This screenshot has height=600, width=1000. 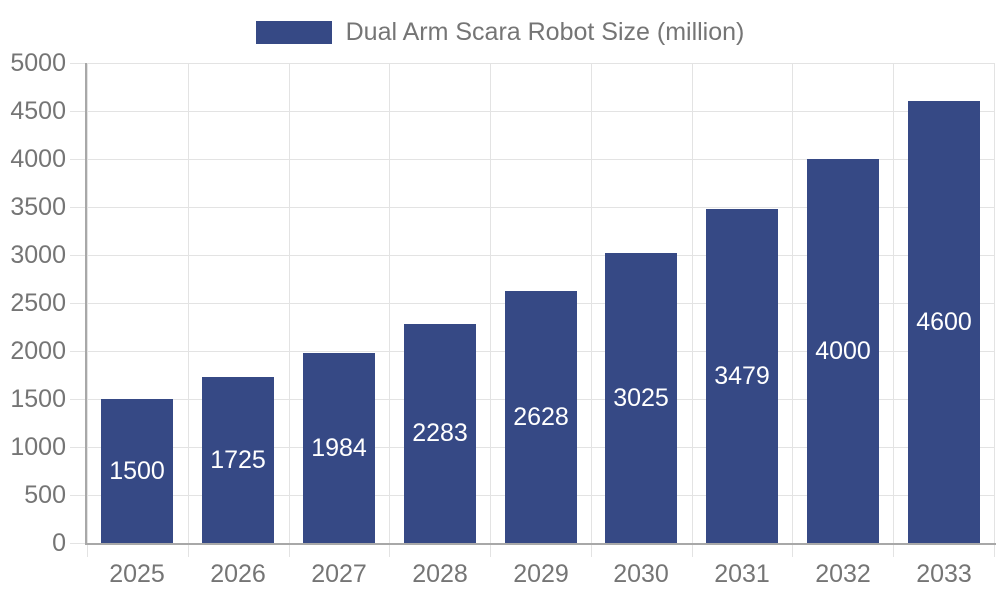 I want to click on y-tick-label: 3500, so click(x=38, y=207).